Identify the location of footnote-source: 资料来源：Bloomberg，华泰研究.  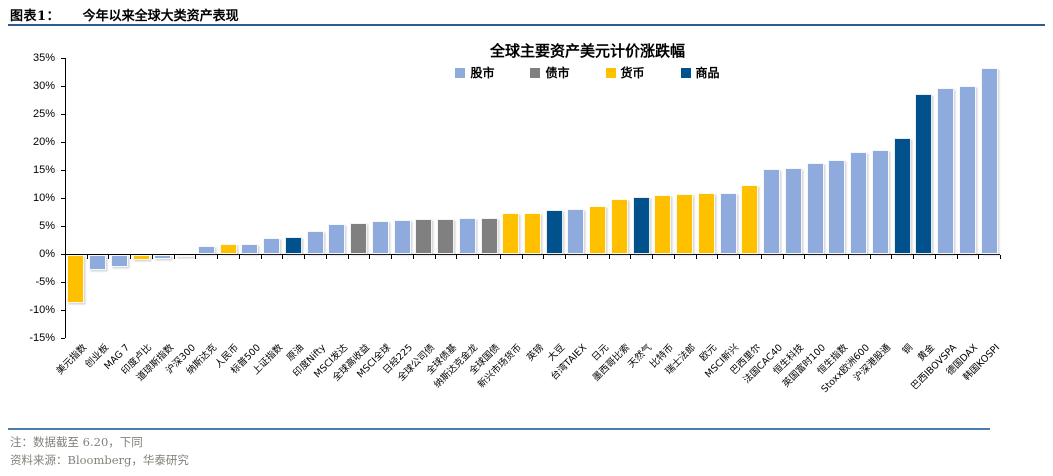
(99, 460).